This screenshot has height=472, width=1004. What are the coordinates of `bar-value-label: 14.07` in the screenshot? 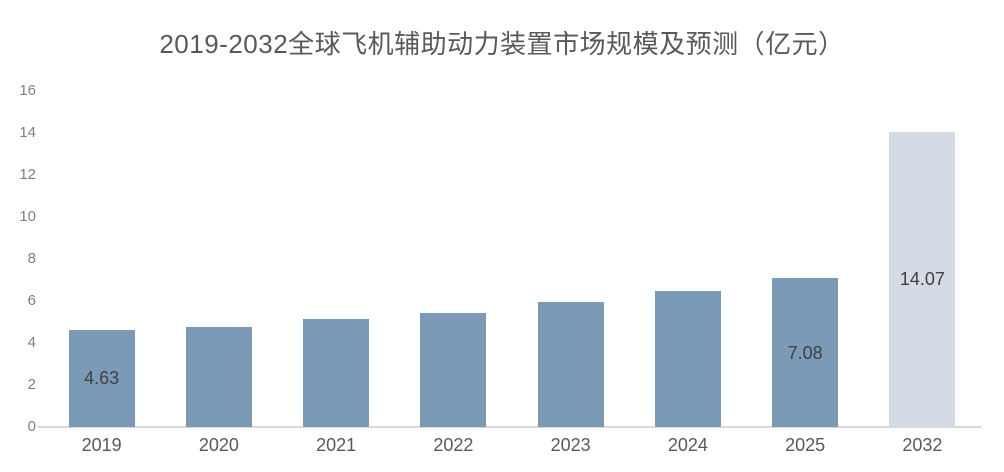 It's located at (922, 279).